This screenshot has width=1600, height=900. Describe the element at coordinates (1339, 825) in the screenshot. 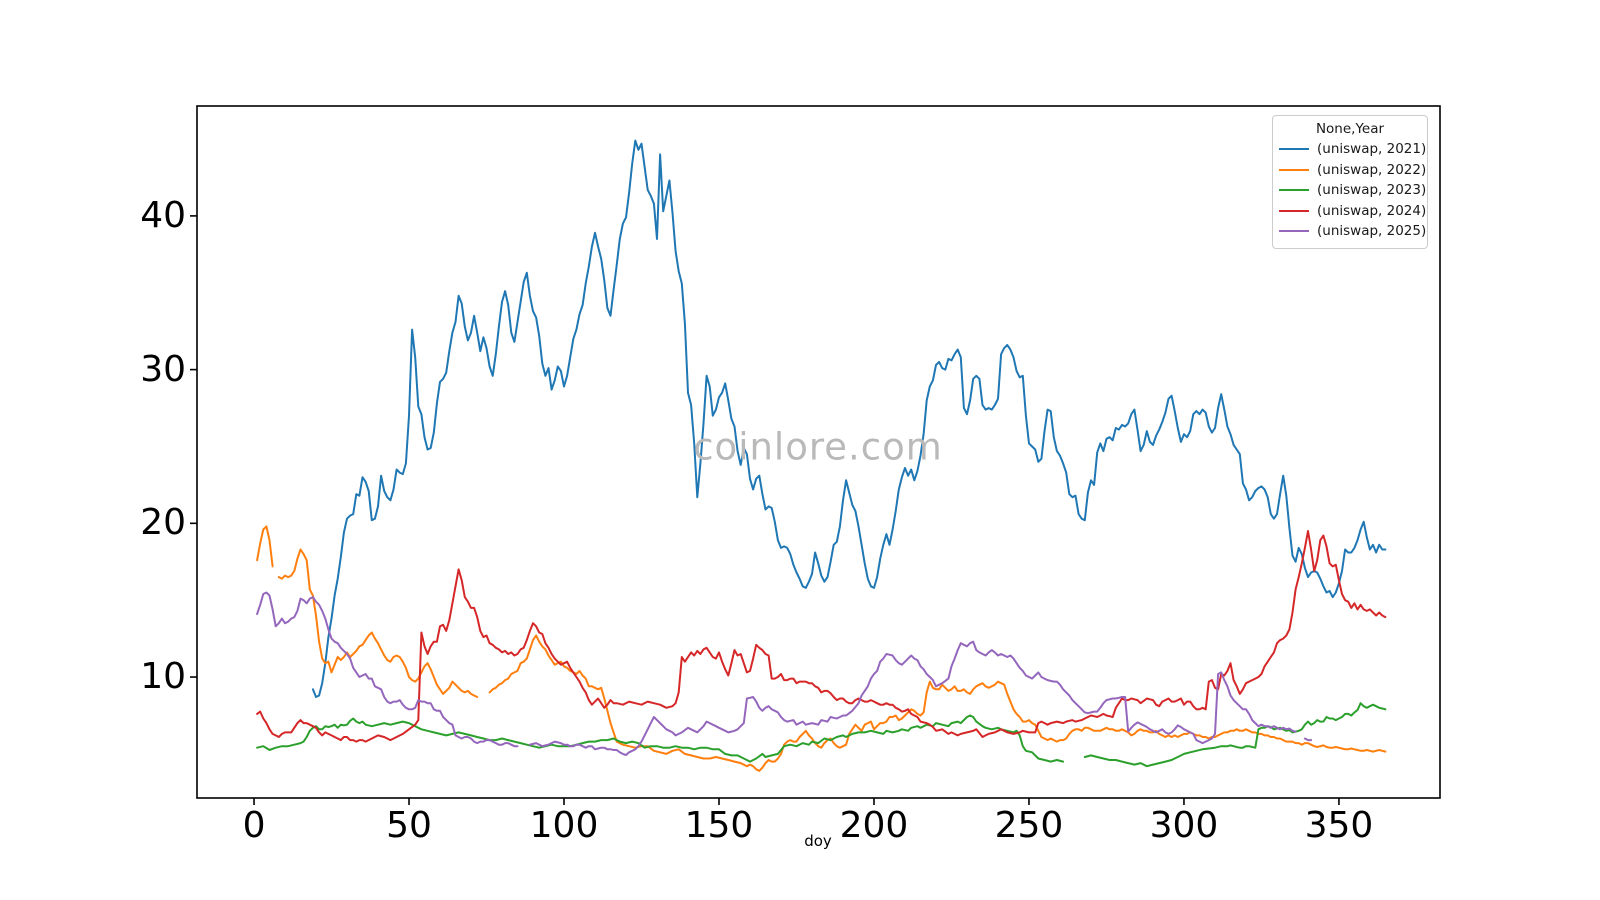

I see `x-tick-label: 350` at that location.